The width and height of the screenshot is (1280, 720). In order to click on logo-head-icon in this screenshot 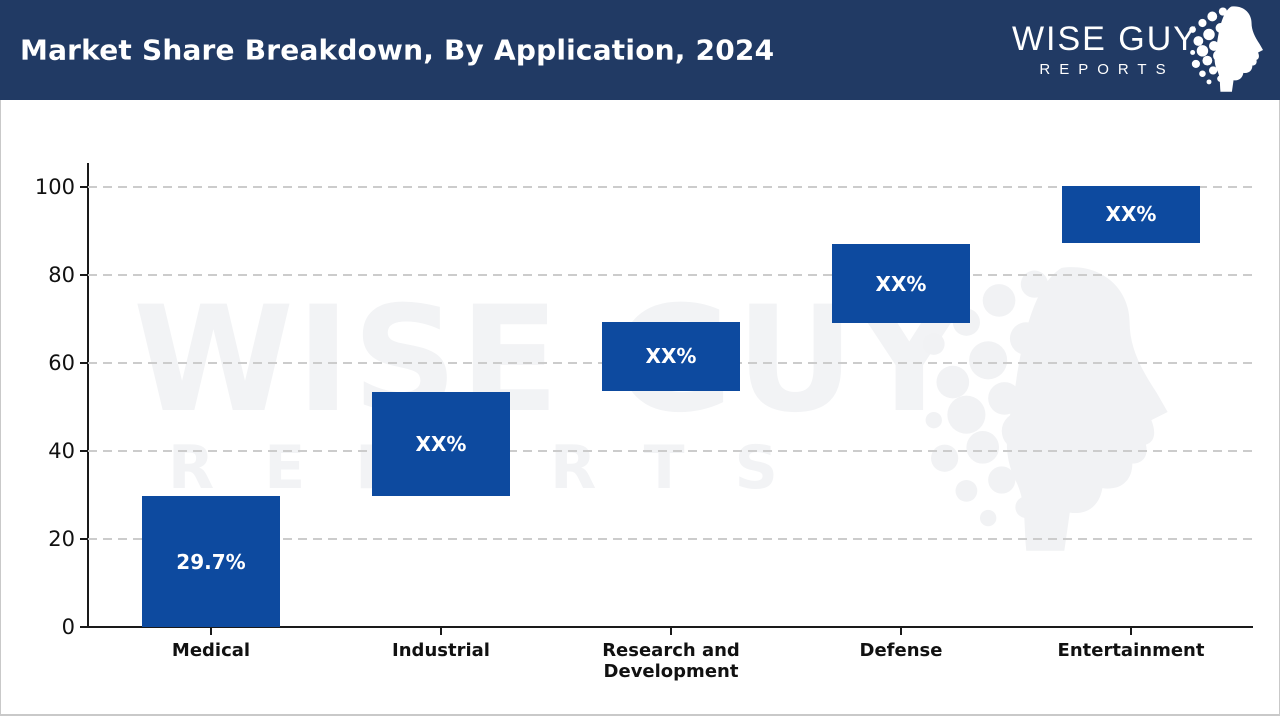, I will do `click(1227, 50)`.